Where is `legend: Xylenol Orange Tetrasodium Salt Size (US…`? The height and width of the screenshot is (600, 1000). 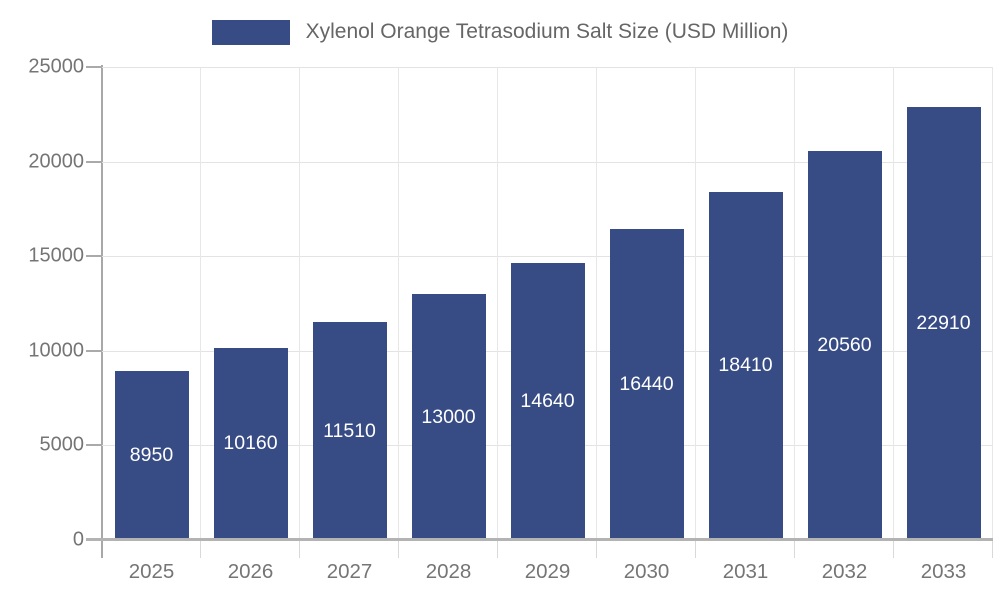
legend: Xylenol Orange Tetrasodium Salt Size (US… is located at coordinates (500, 32).